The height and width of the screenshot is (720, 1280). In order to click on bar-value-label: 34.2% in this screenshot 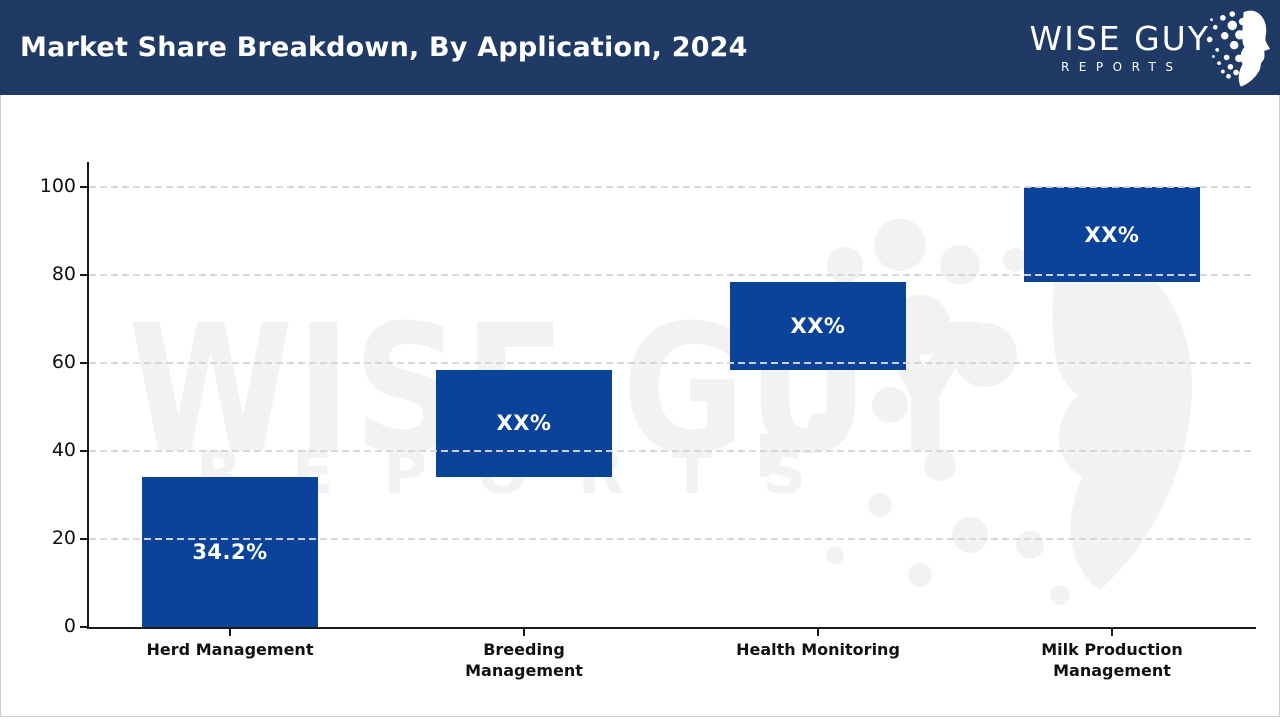, I will do `click(230, 551)`.